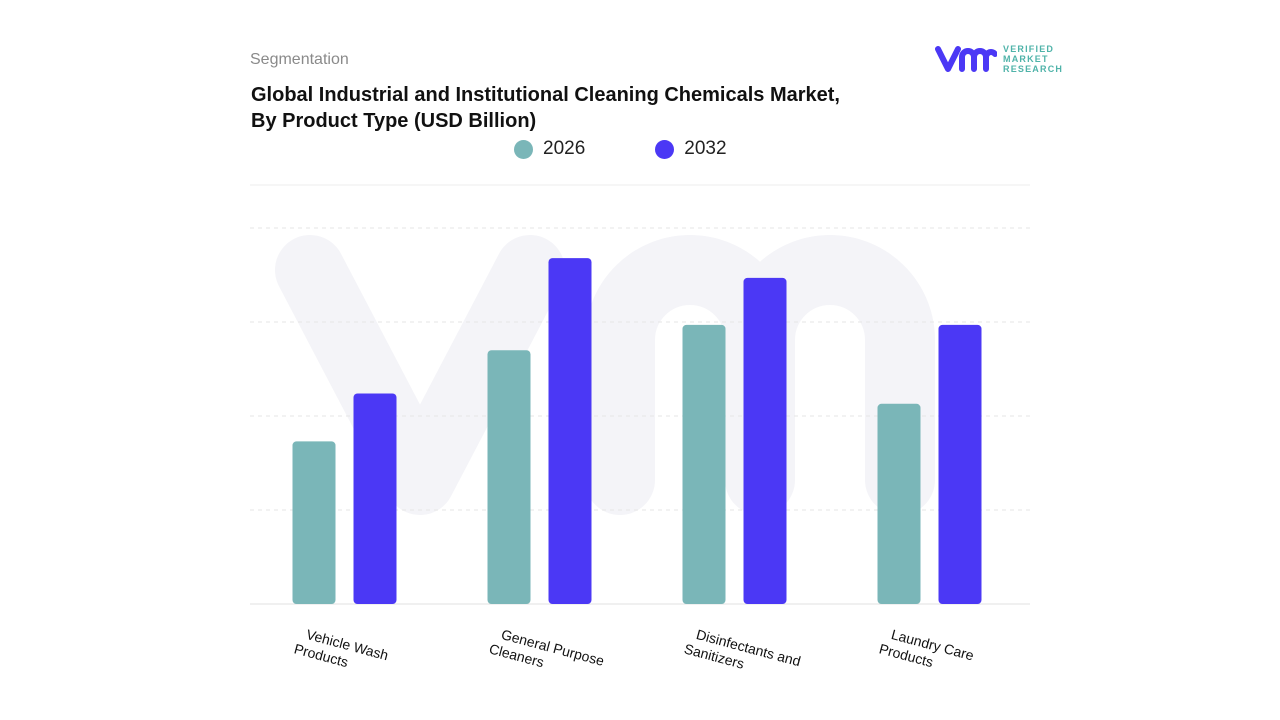  Describe the element at coordinates (564, 148) in the screenshot. I see `legend-label-2026: 2026` at that location.